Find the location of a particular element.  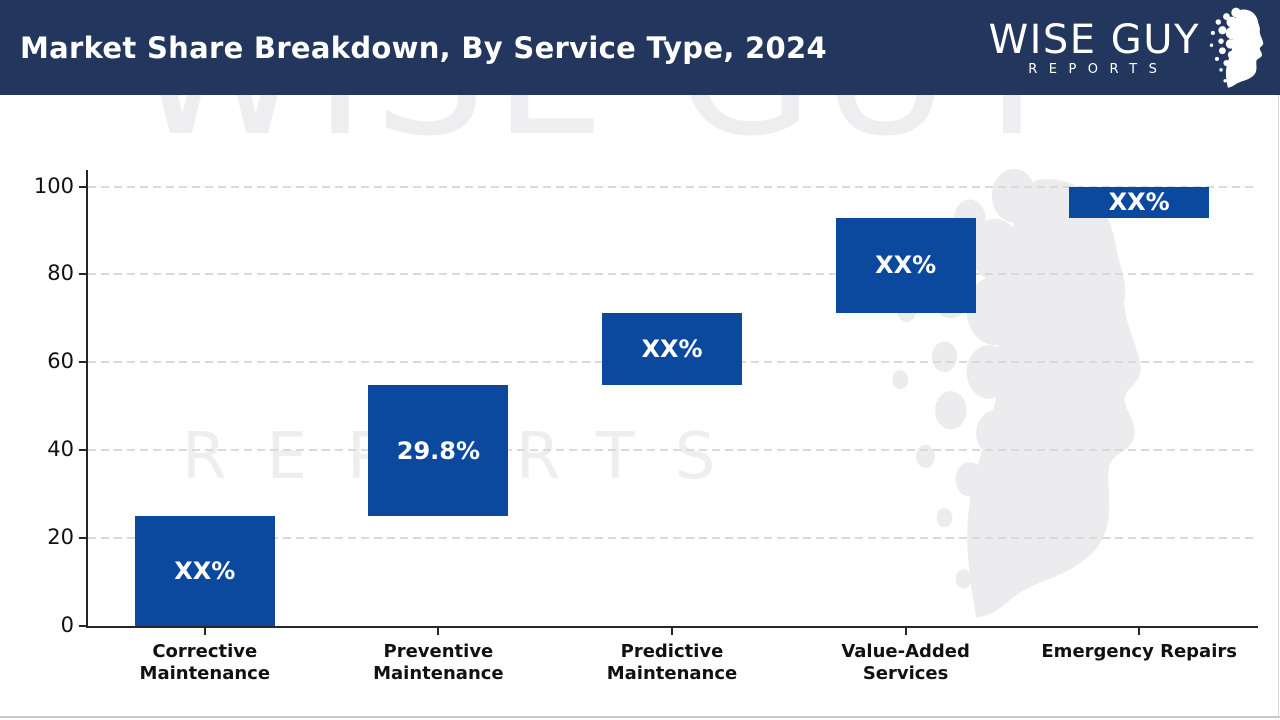

x-category-label: Predictive Maintenance is located at coordinates (672, 662).